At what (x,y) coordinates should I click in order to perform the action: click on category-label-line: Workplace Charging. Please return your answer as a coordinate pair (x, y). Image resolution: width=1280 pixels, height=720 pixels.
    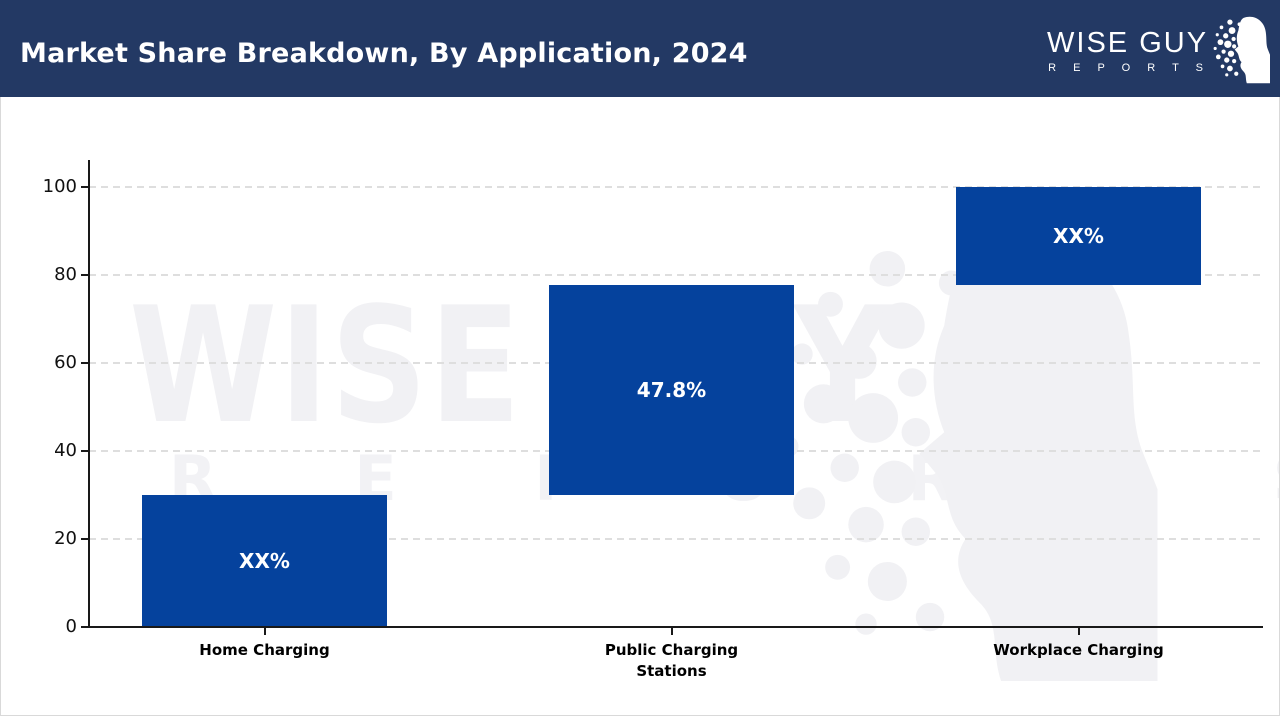
    Looking at the image, I should click on (1078, 650).